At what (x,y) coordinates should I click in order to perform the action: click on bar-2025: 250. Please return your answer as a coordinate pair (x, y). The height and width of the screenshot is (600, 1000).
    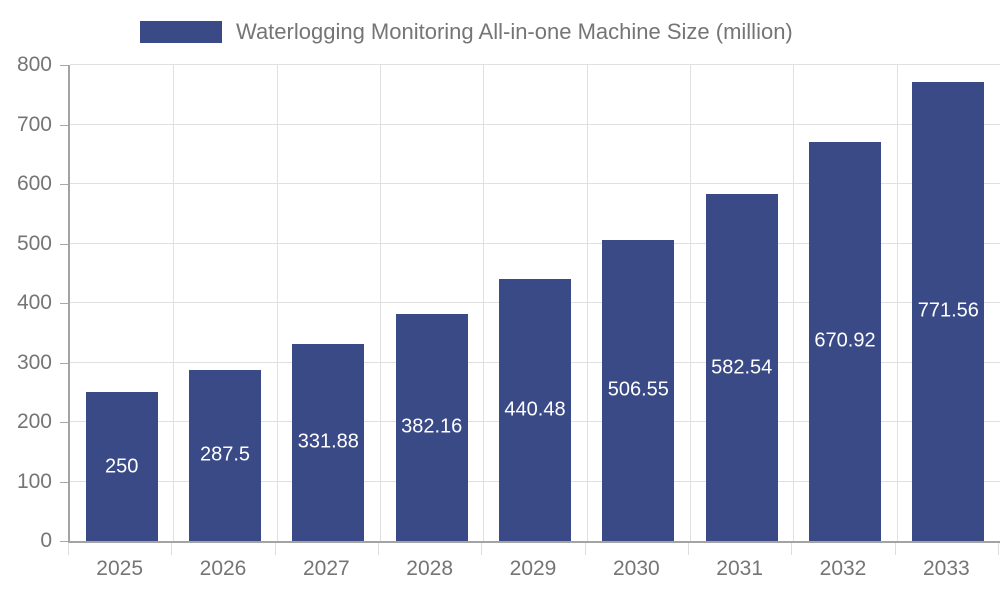
    Looking at the image, I should click on (121, 466).